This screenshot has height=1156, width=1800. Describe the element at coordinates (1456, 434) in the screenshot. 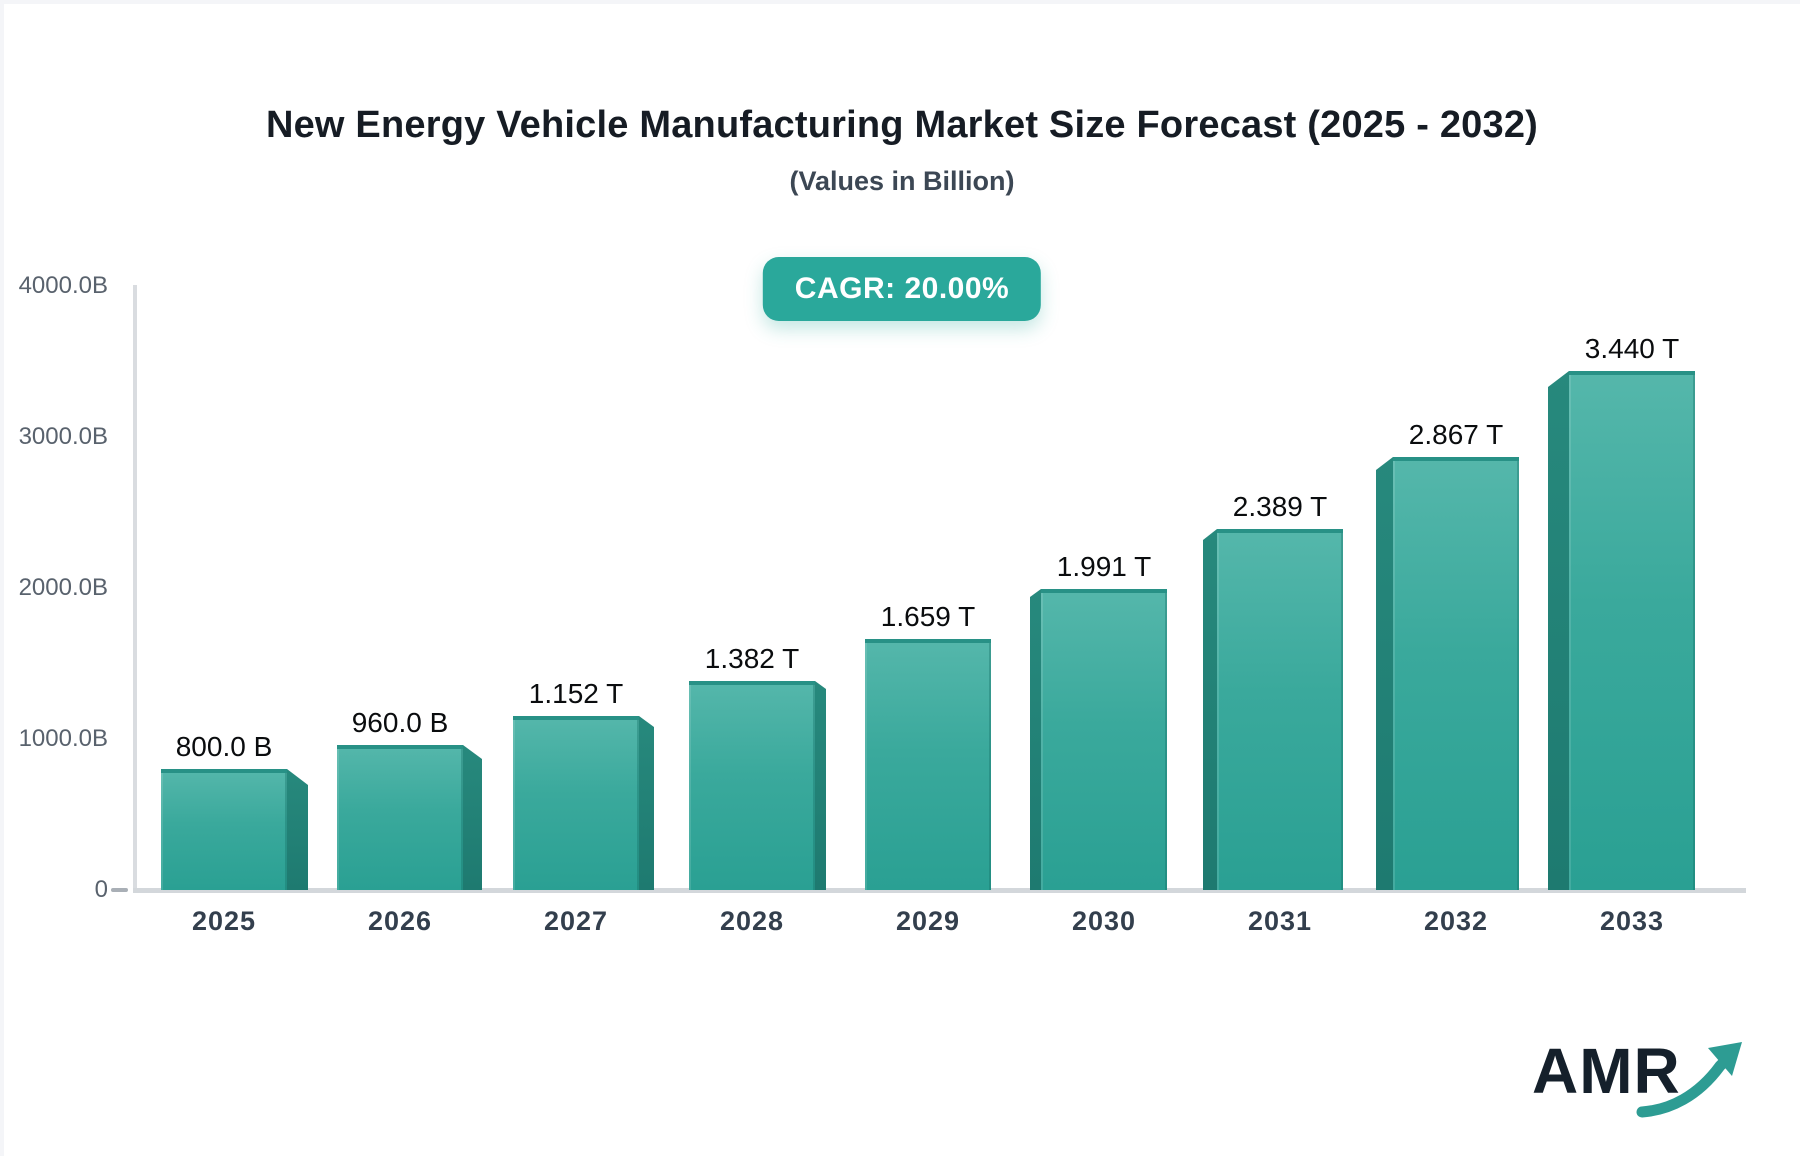

I see `bar-value-label: 2.867 T` at that location.